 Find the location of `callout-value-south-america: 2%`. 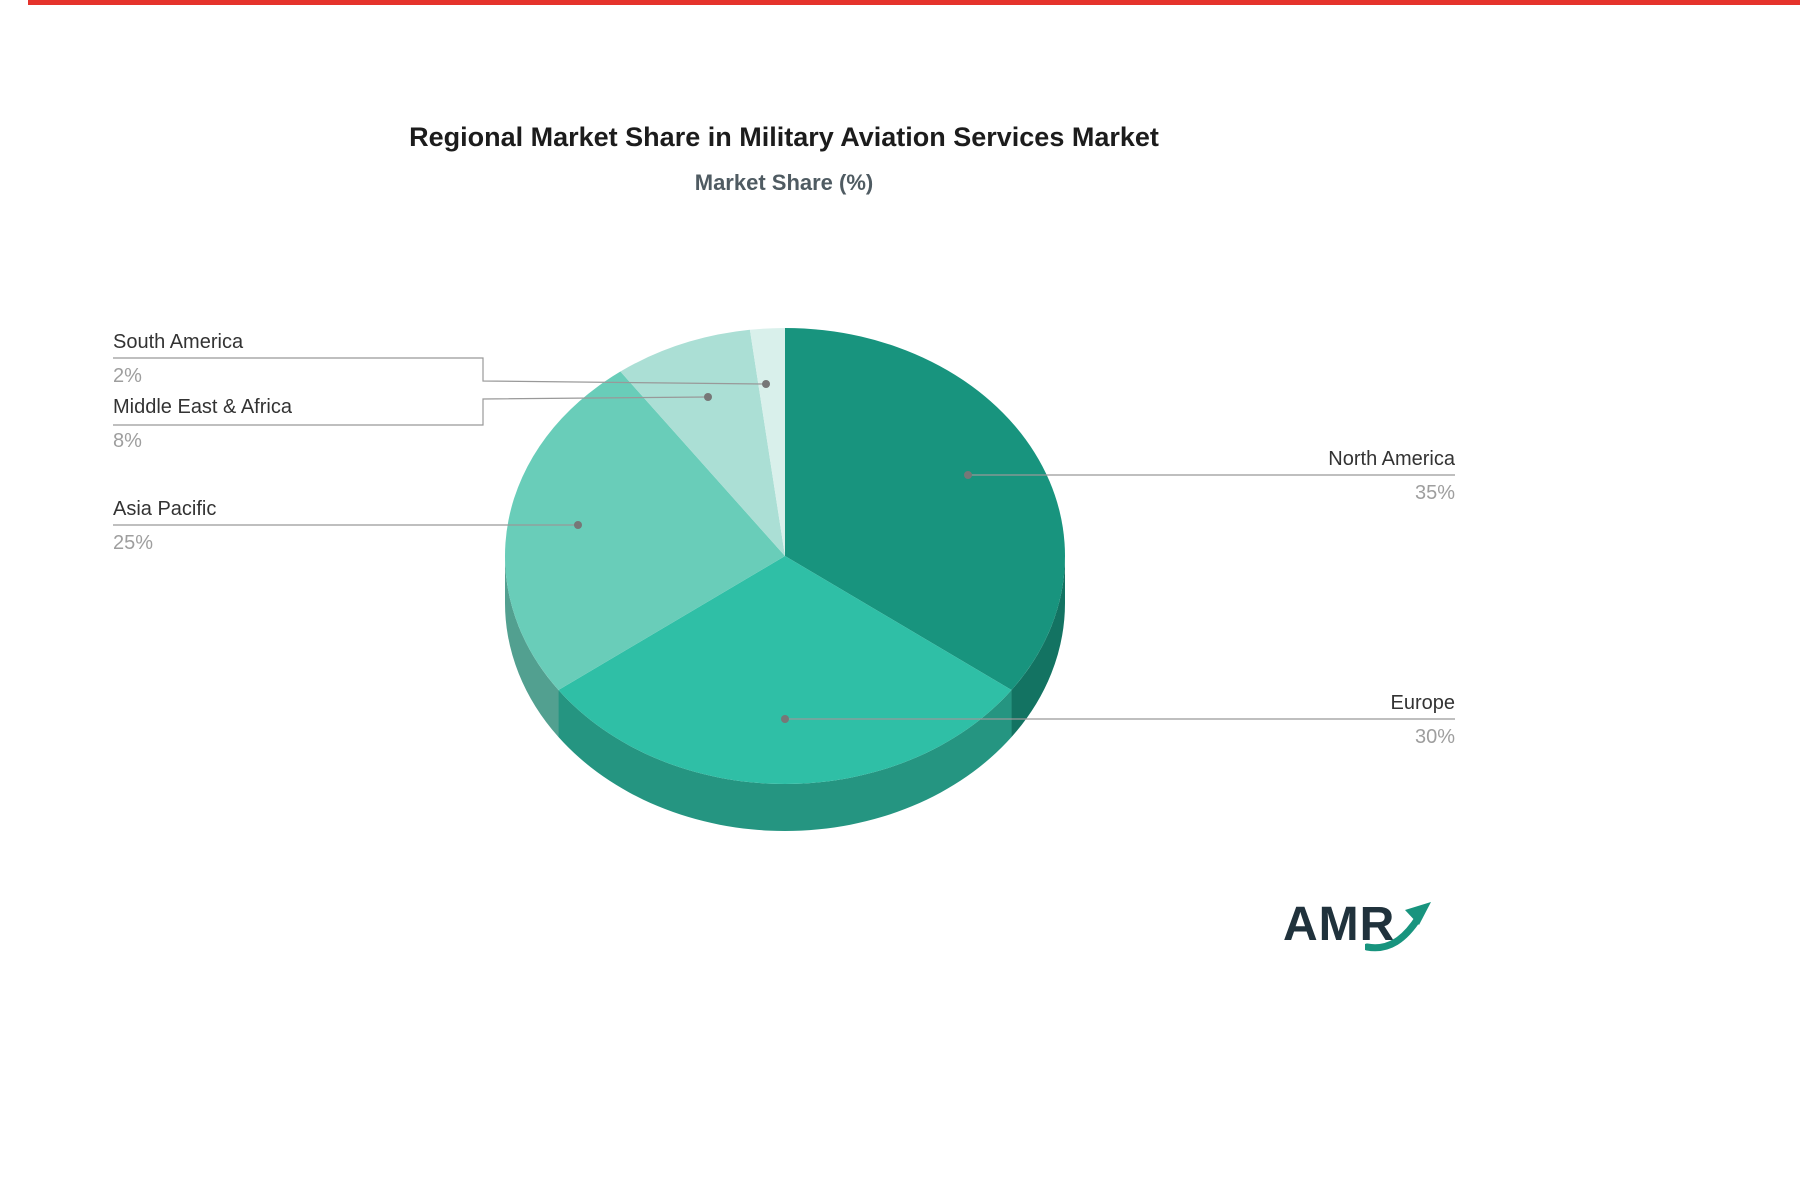

callout-value-south-america: 2% is located at coordinates (127, 376).